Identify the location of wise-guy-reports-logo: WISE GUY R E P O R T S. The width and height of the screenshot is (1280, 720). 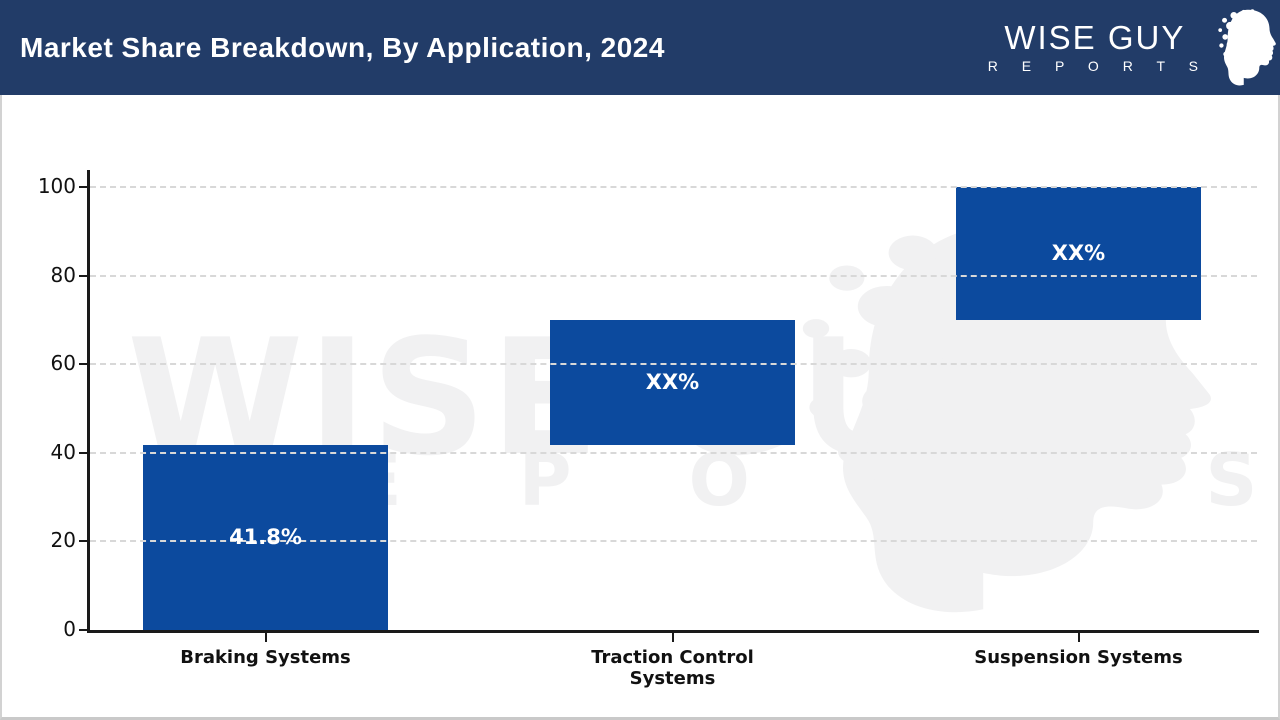
(1129, 47).